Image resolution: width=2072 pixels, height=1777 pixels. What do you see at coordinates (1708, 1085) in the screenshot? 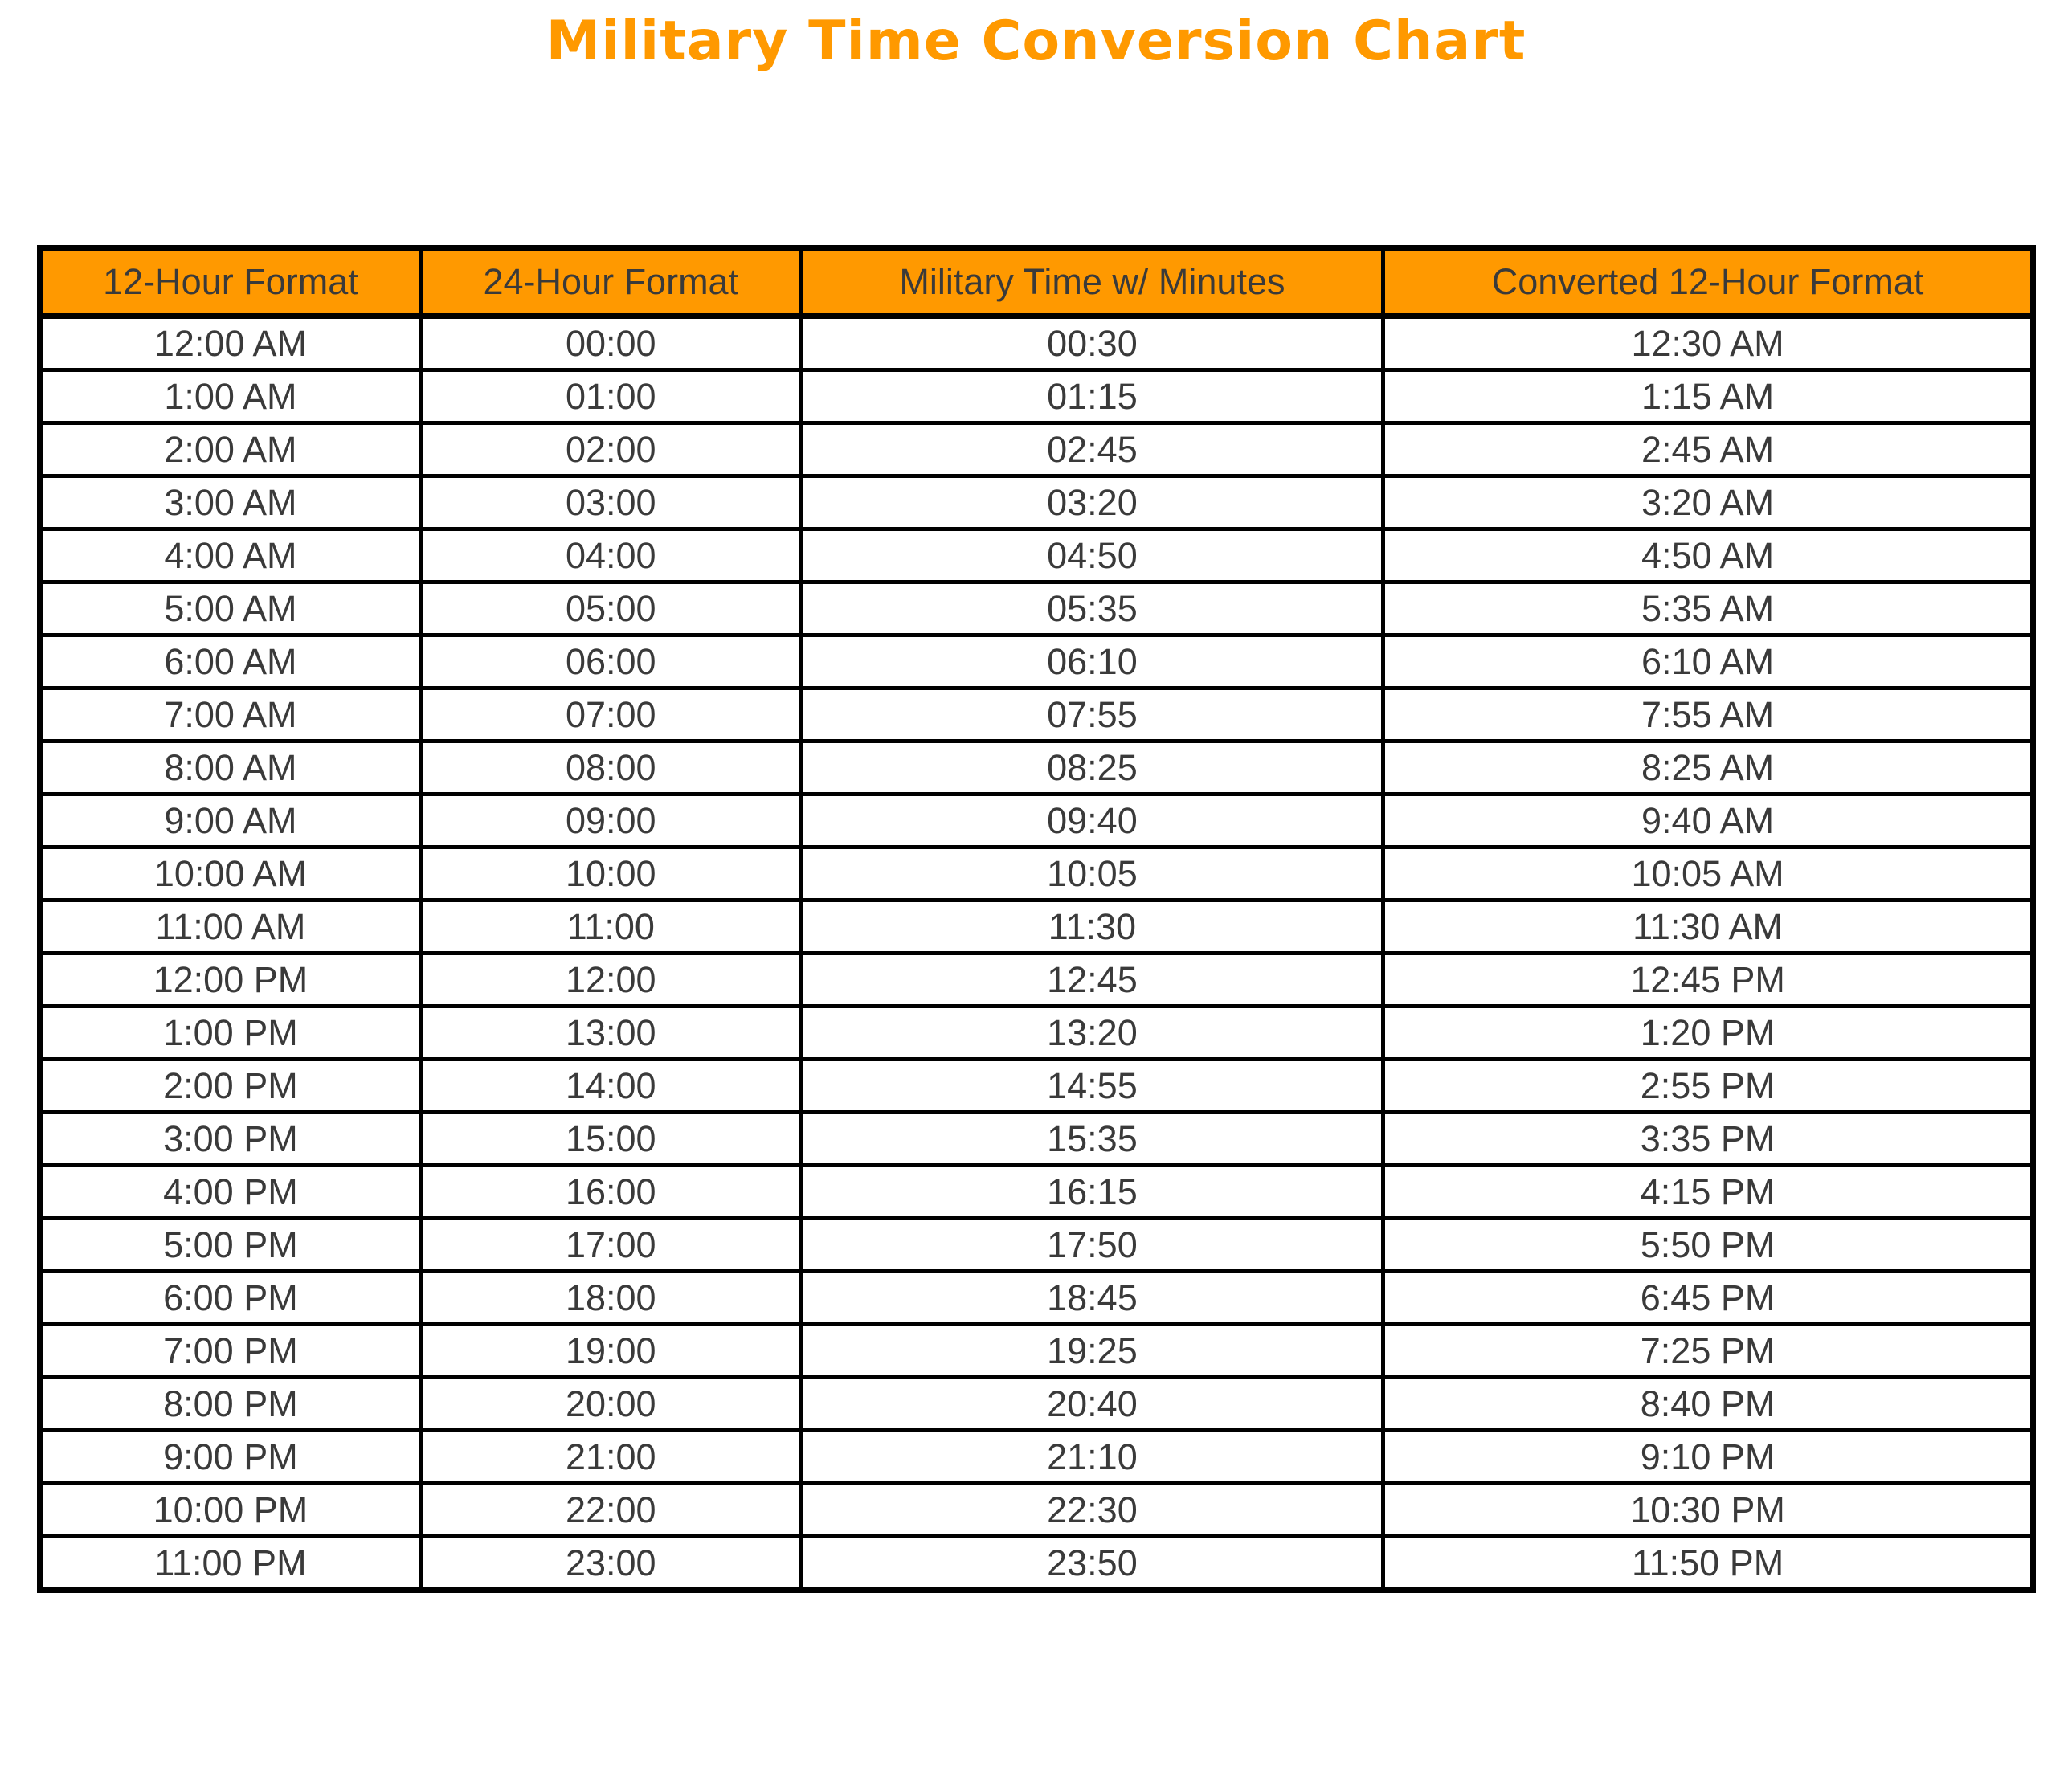
I see `table-cell: 2:55 PM` at bounding box center [1708, 1085].